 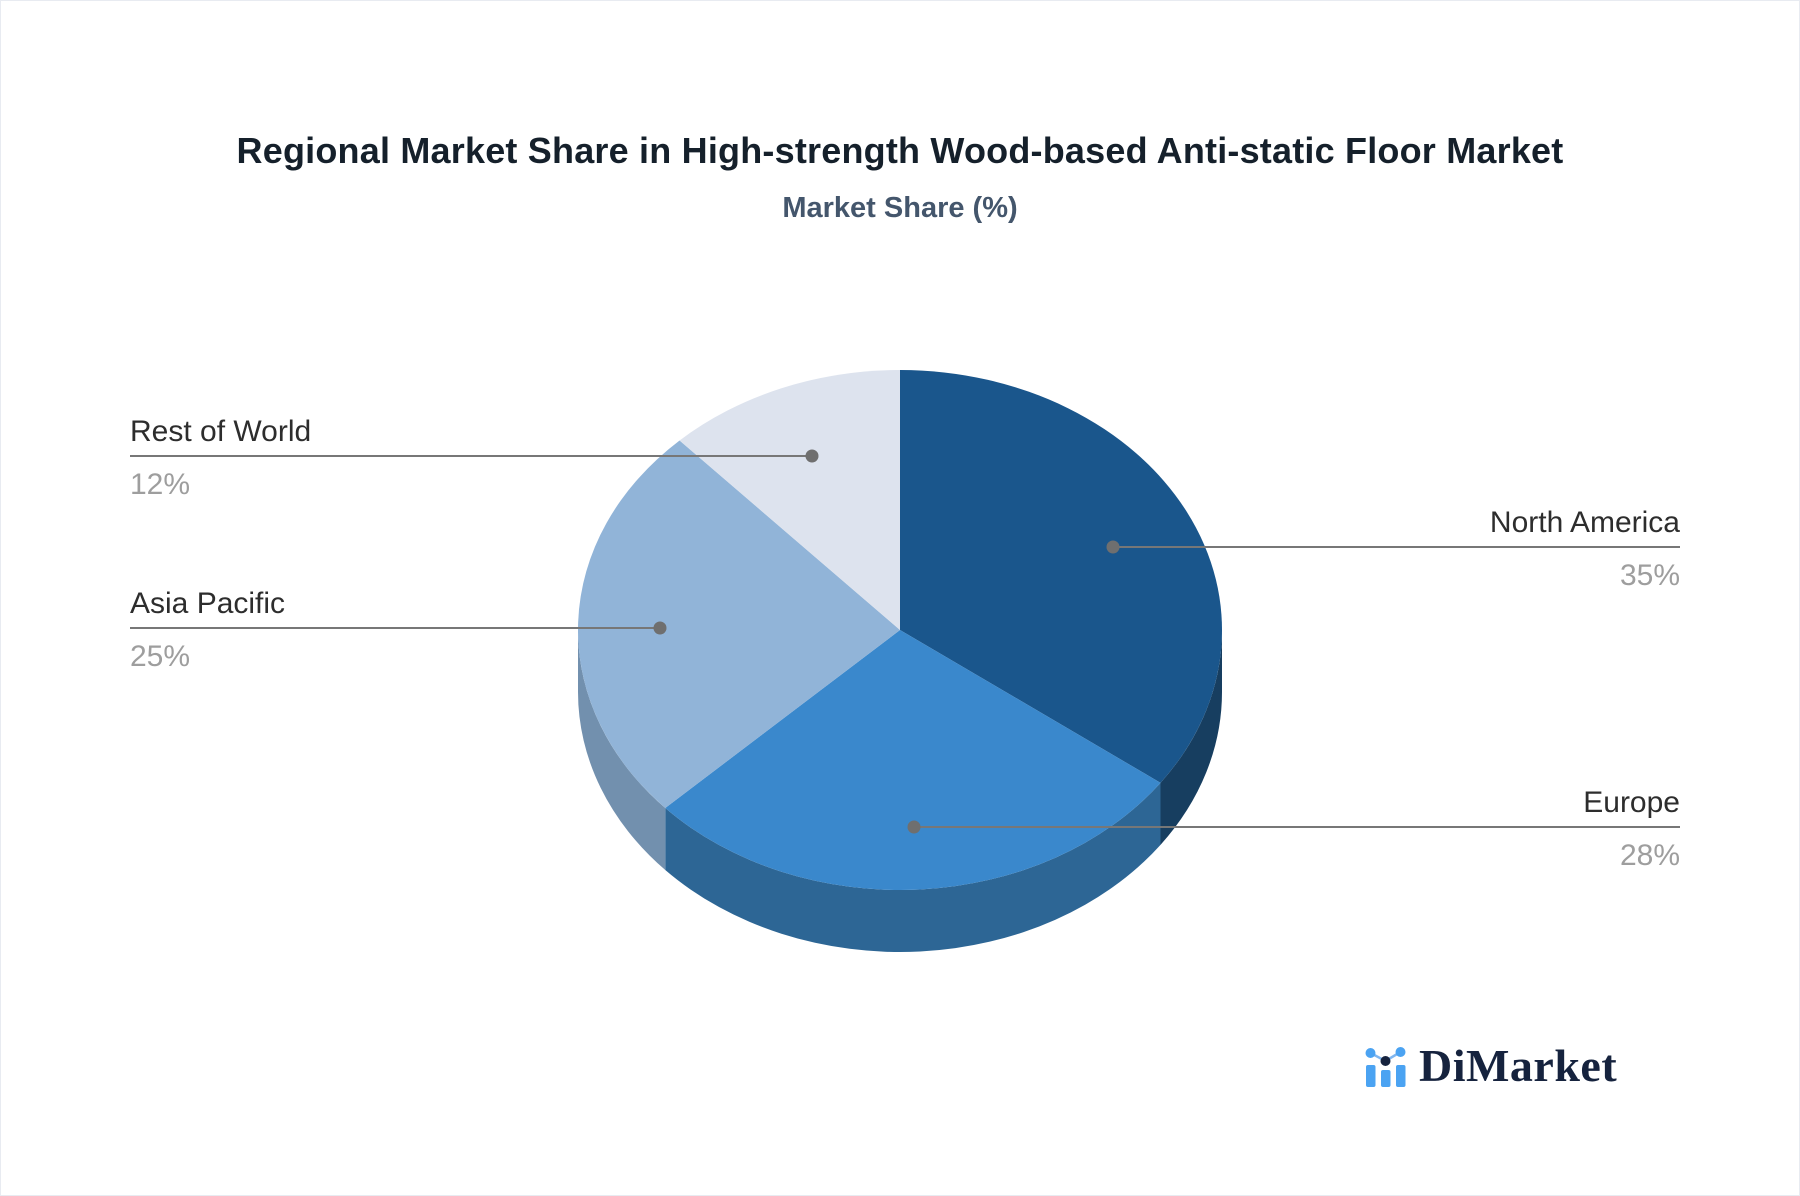 I want to click on callout-label-asia-pacific: Asia Pacific, so click(x=208, y=603).